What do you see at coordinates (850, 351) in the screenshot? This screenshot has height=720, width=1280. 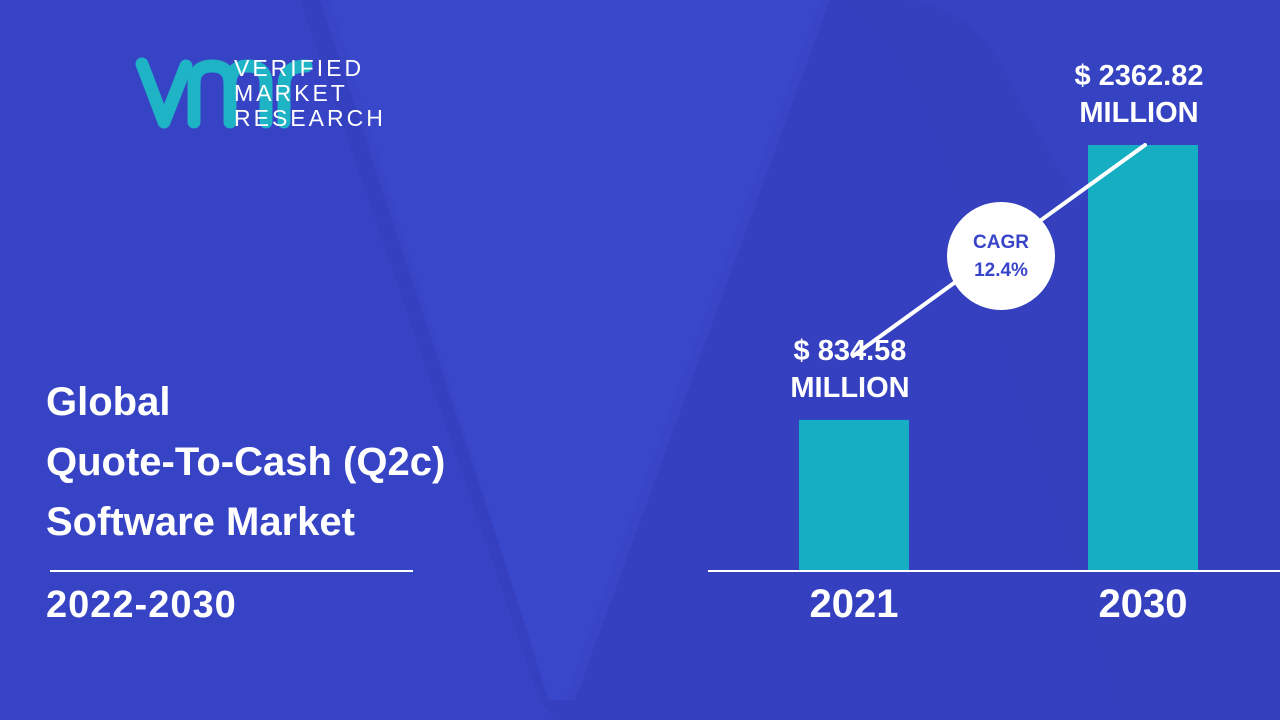 I see `data-label-2021-line-1: $ 834.58` at bounding box center [850, 351].